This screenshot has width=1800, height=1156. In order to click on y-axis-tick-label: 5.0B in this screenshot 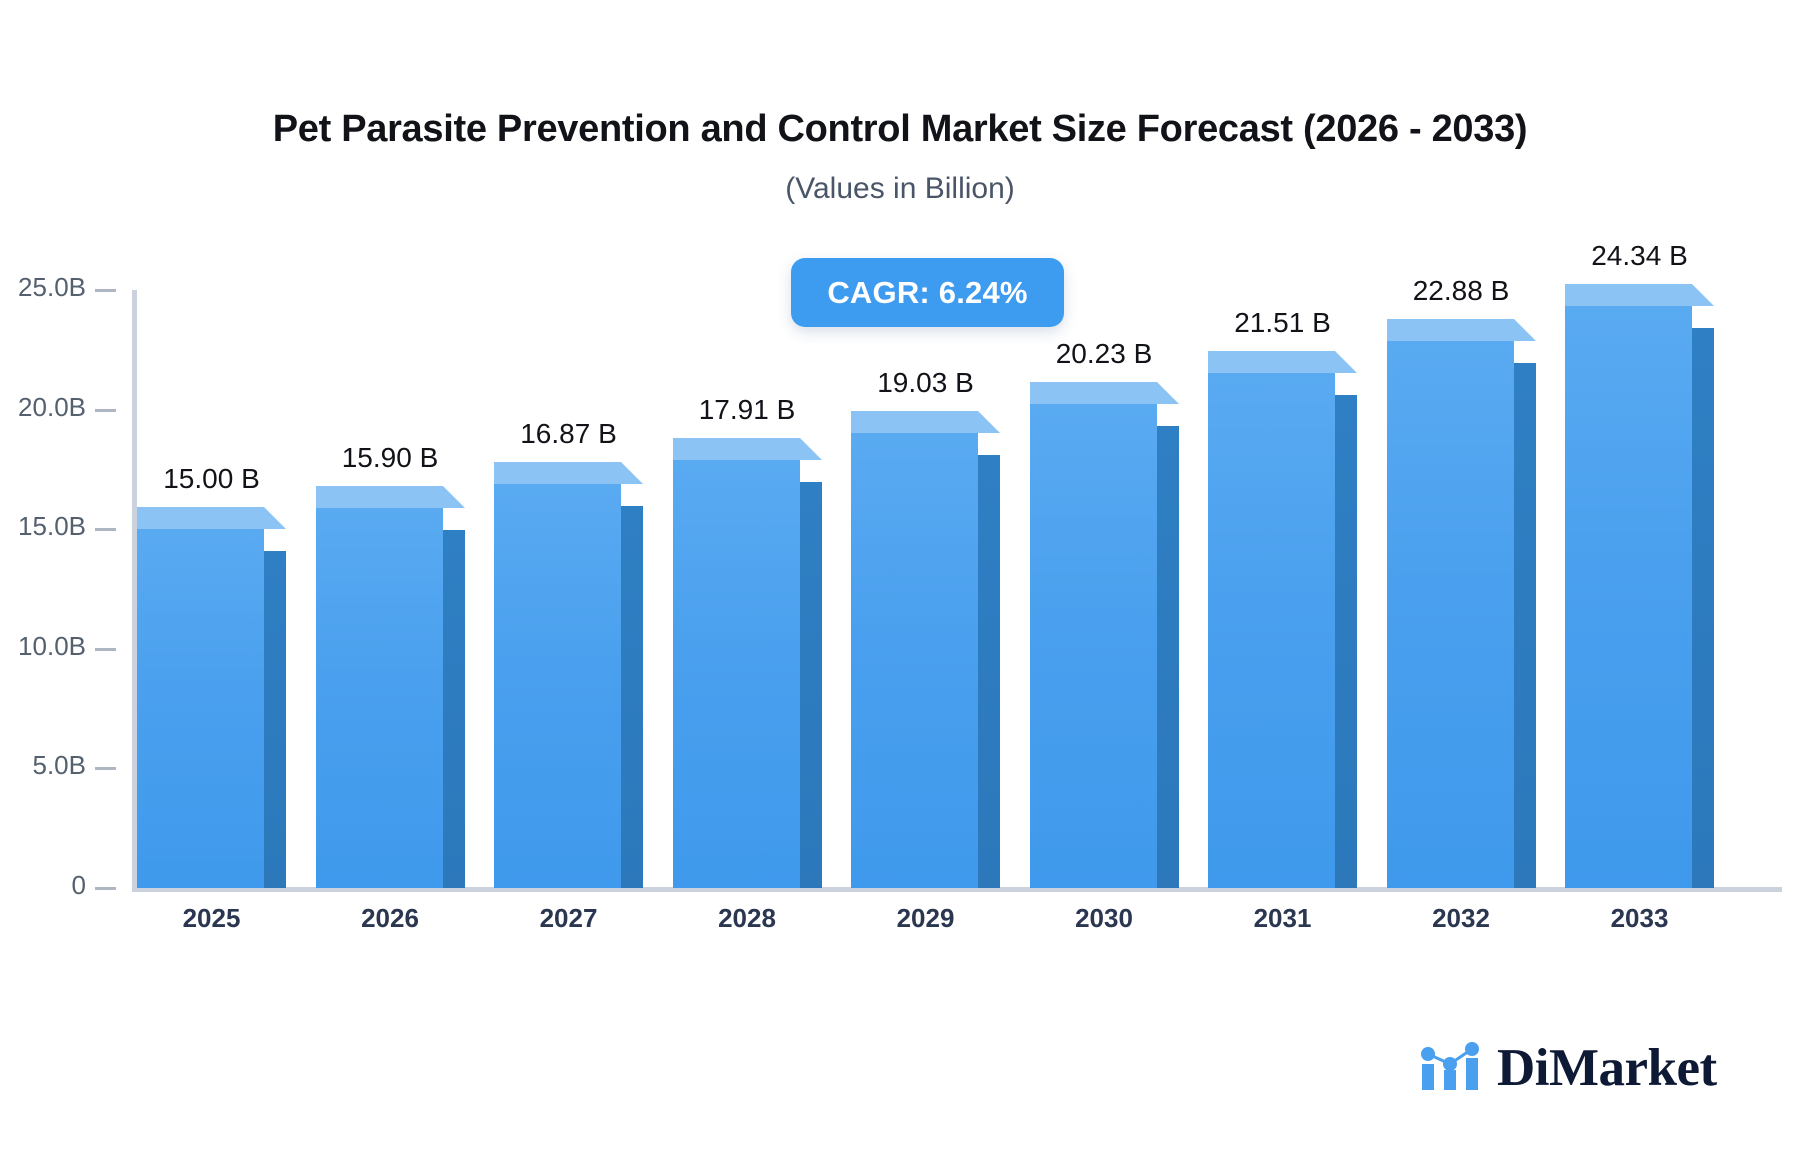, I will do `click(59, 765)`.